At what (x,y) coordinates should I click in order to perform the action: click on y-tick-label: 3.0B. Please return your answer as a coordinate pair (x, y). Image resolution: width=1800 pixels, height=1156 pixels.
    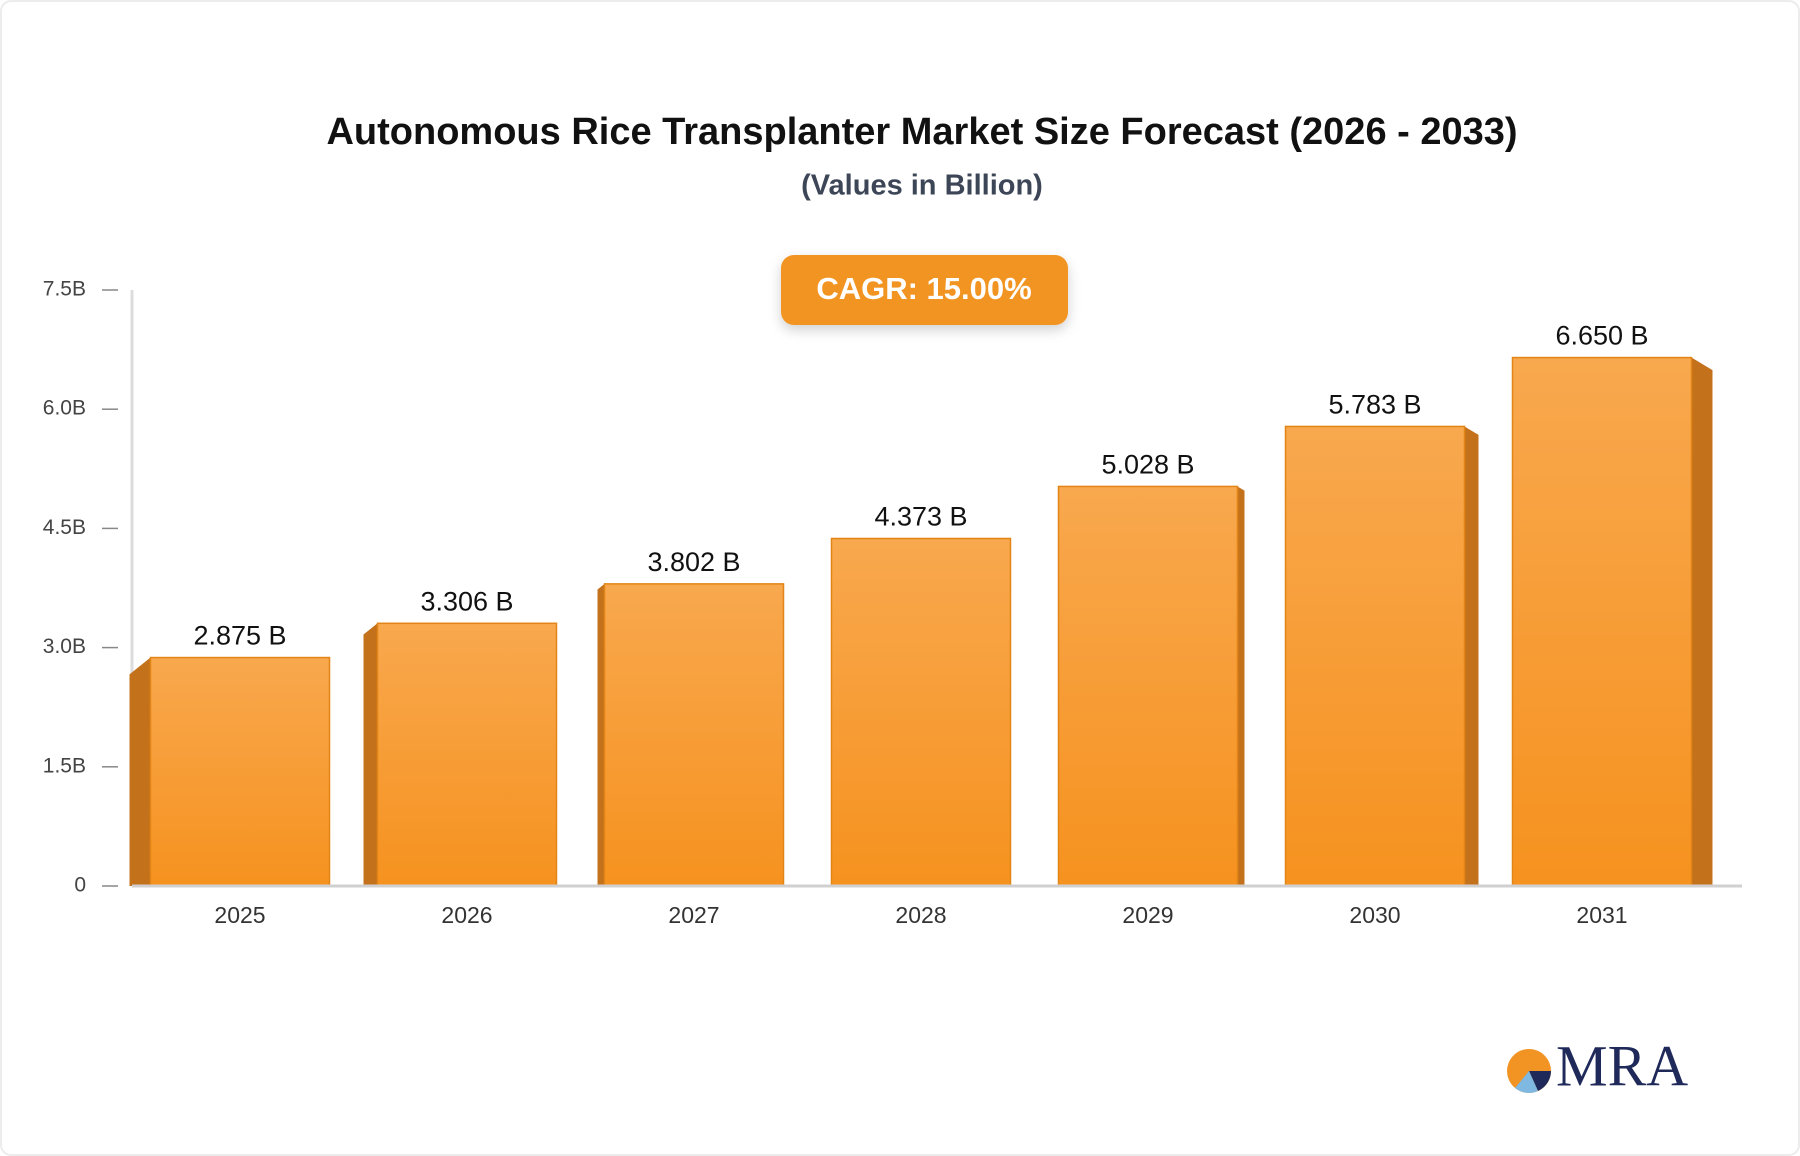
    Looking at the image, I should click on (64, 646).